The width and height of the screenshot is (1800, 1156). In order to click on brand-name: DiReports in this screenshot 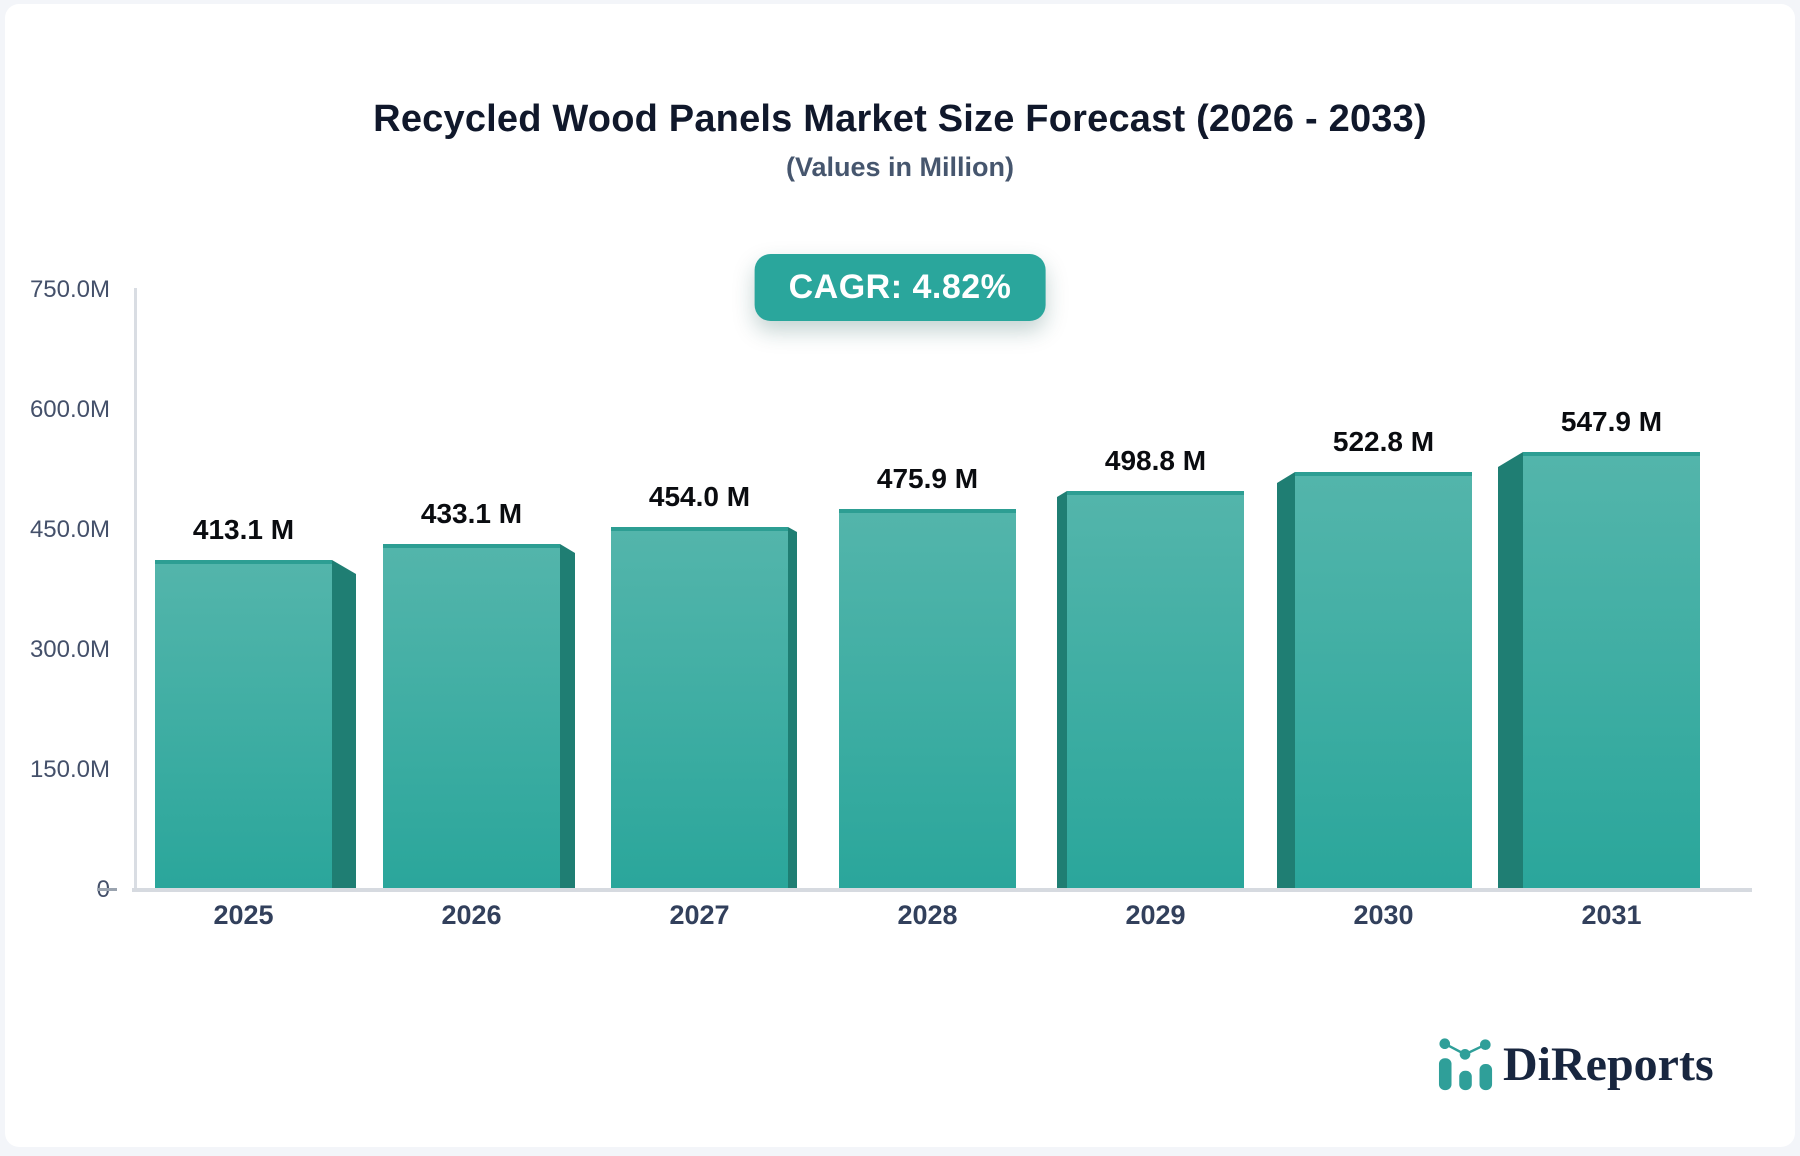, I will do `click(1608, 1064)`.